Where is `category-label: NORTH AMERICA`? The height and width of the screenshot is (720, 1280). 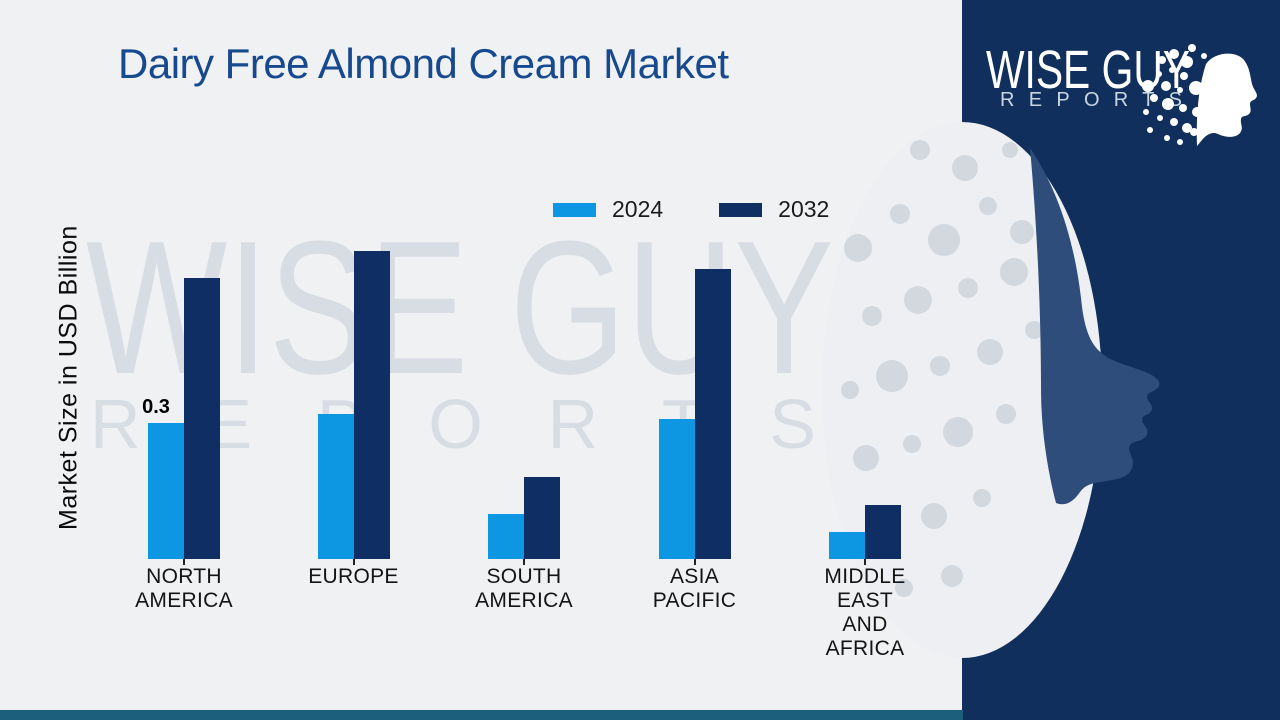 category-label: NORTH AMERICA is located at coordinates (184, 588).